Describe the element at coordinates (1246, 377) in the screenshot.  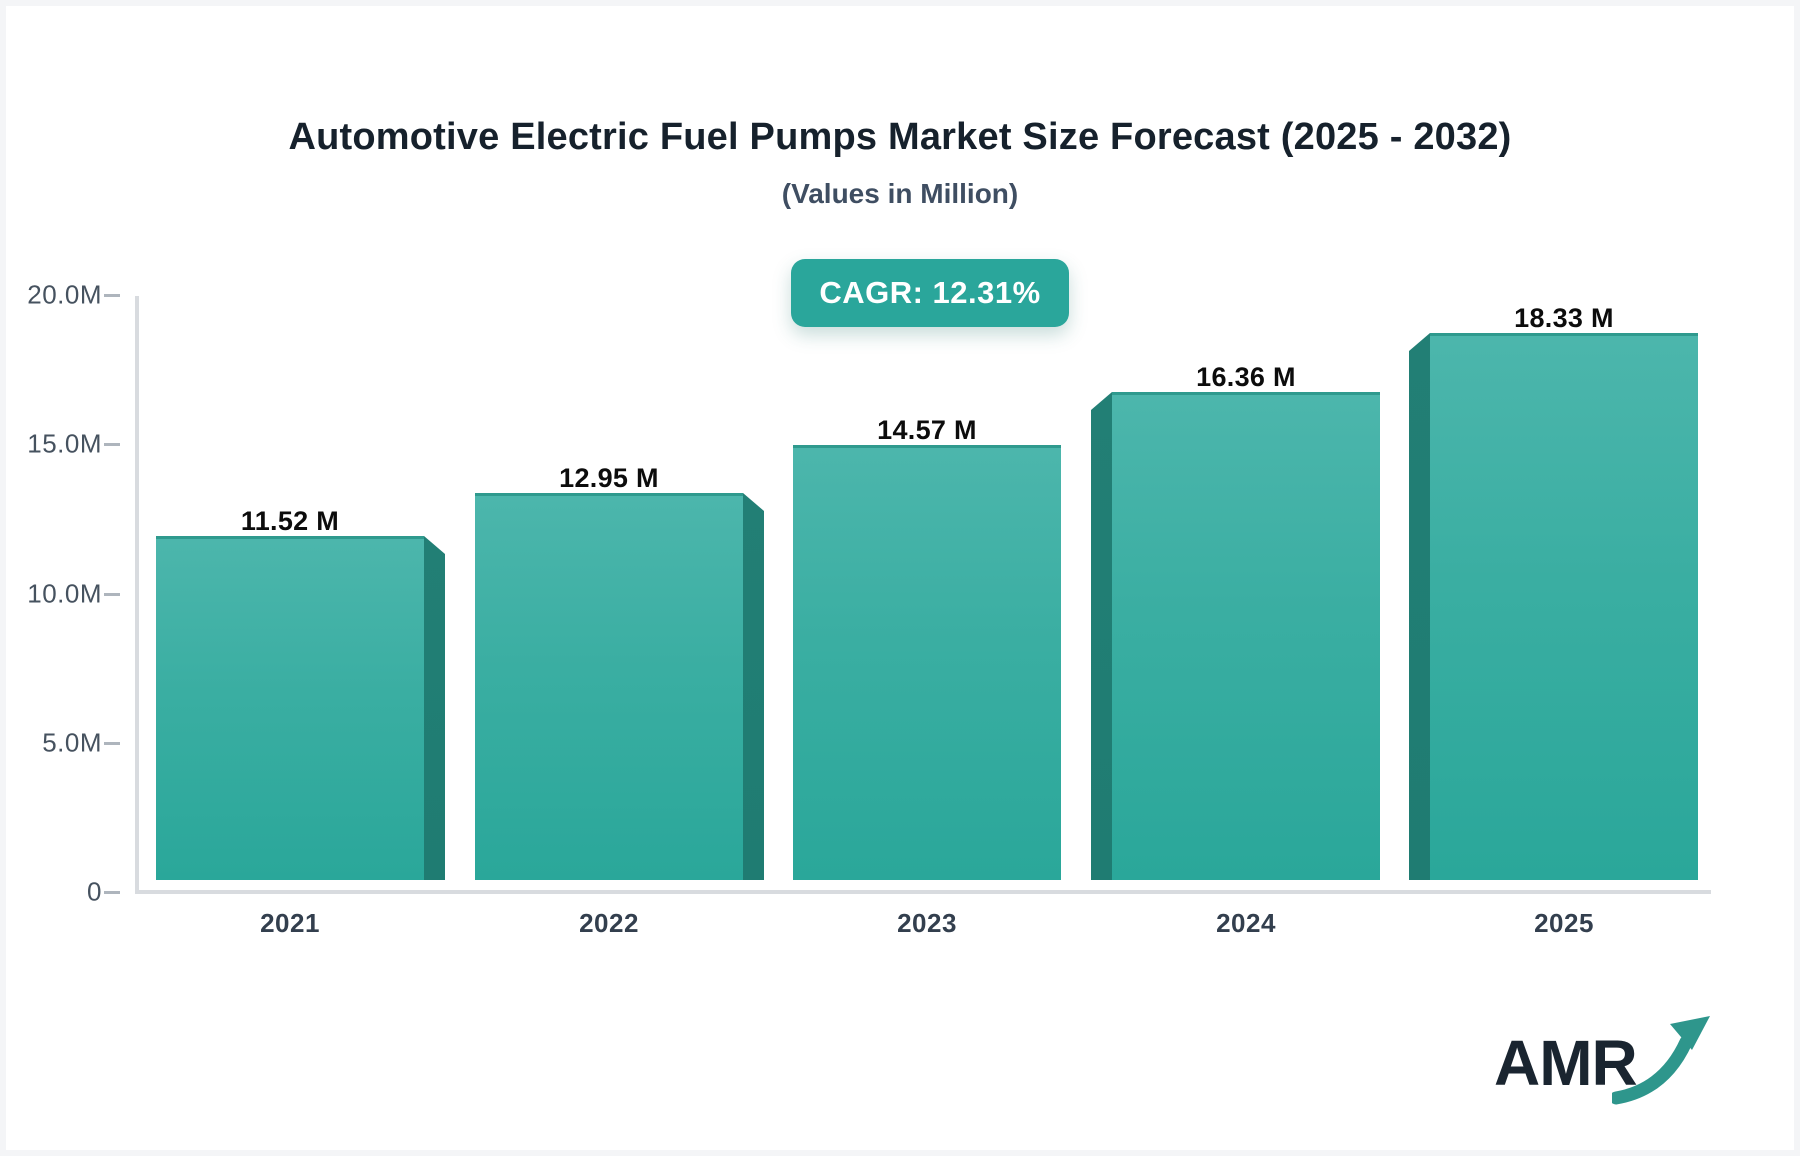
I see `bar-value-label: 16.36 M` at that location.